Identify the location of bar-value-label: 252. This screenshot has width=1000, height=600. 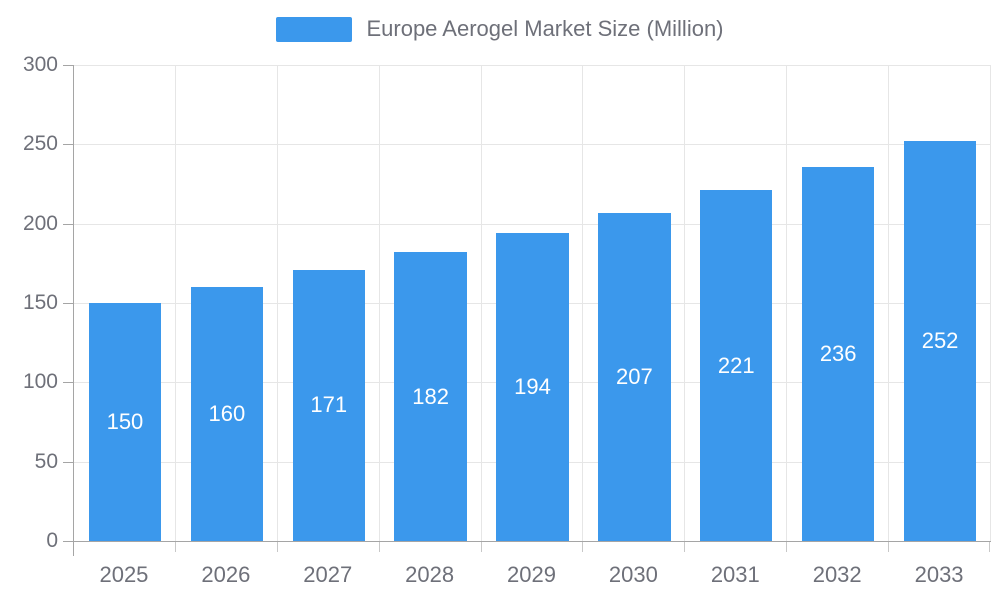
(940, 341).